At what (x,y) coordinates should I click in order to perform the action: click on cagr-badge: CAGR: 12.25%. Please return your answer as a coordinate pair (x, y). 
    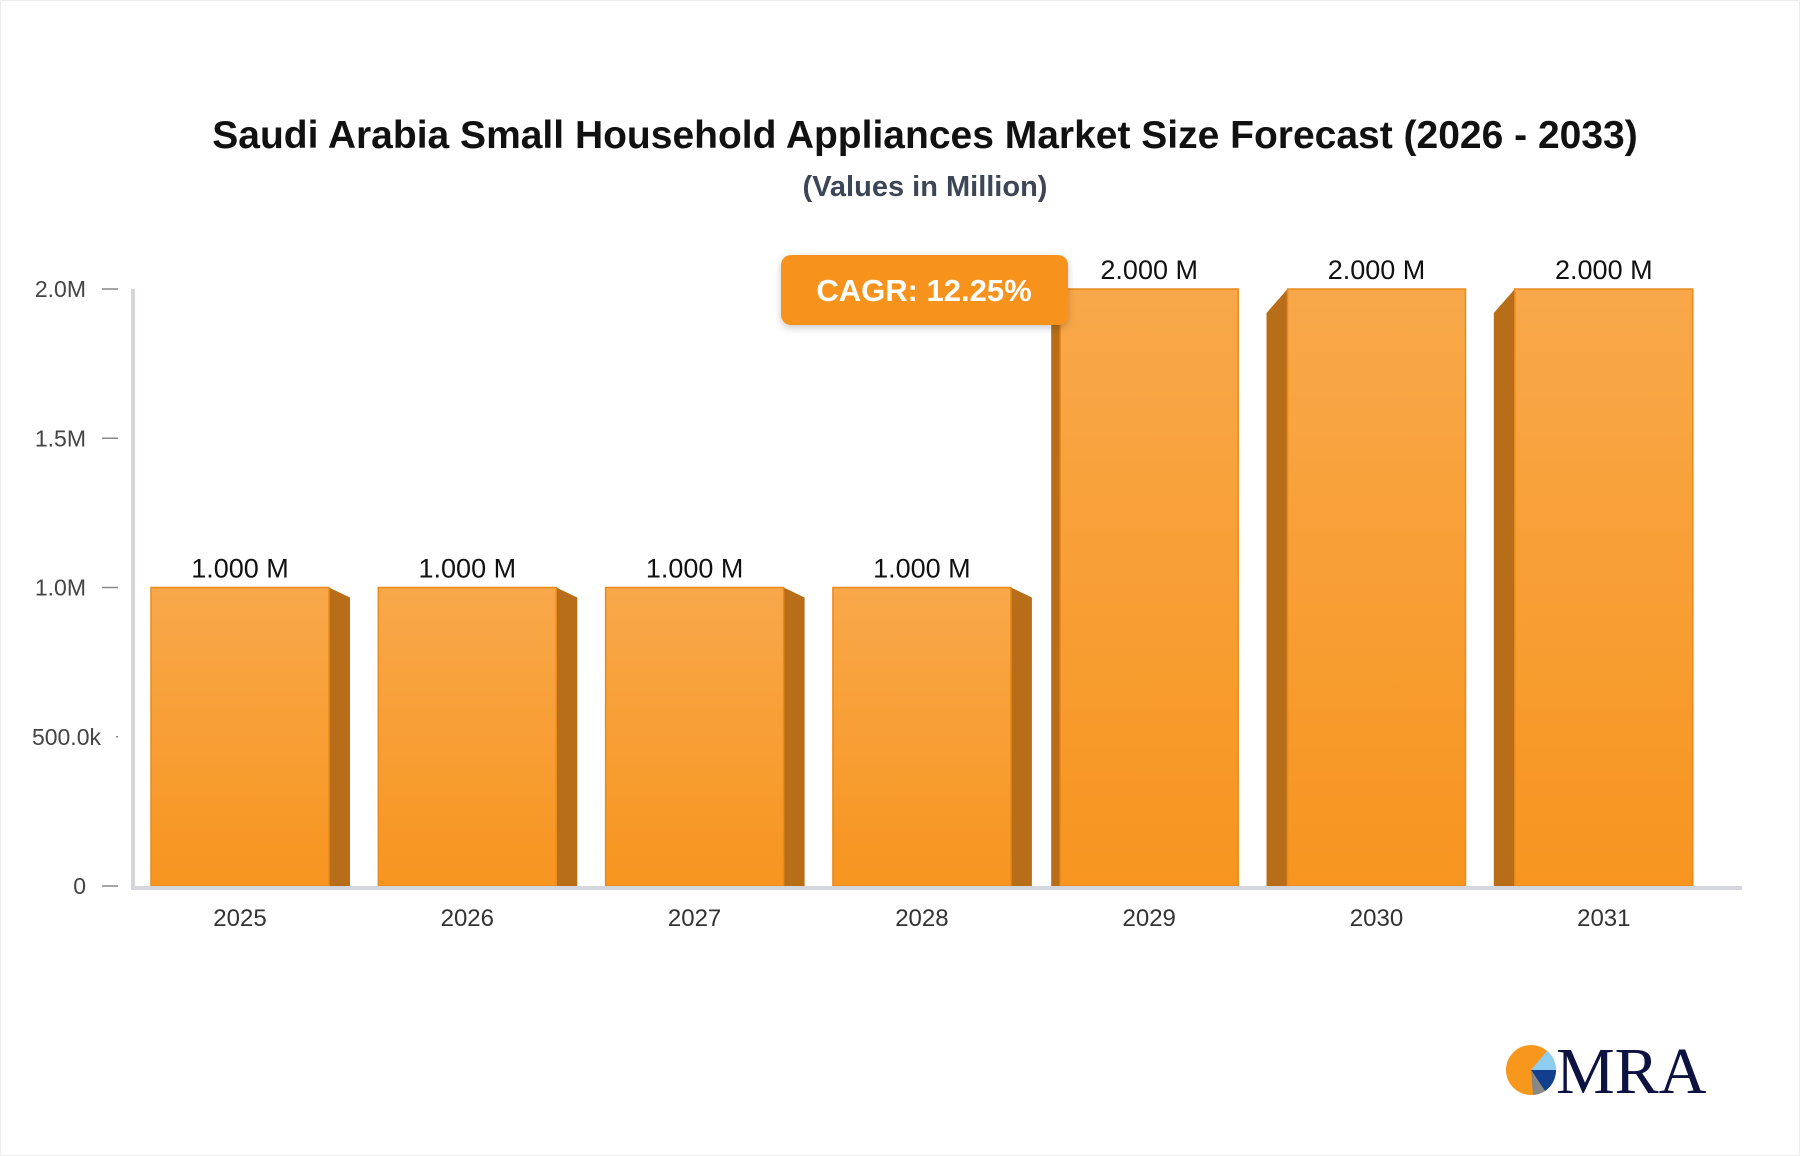
    Looking at the image, I should click on (924, 290).